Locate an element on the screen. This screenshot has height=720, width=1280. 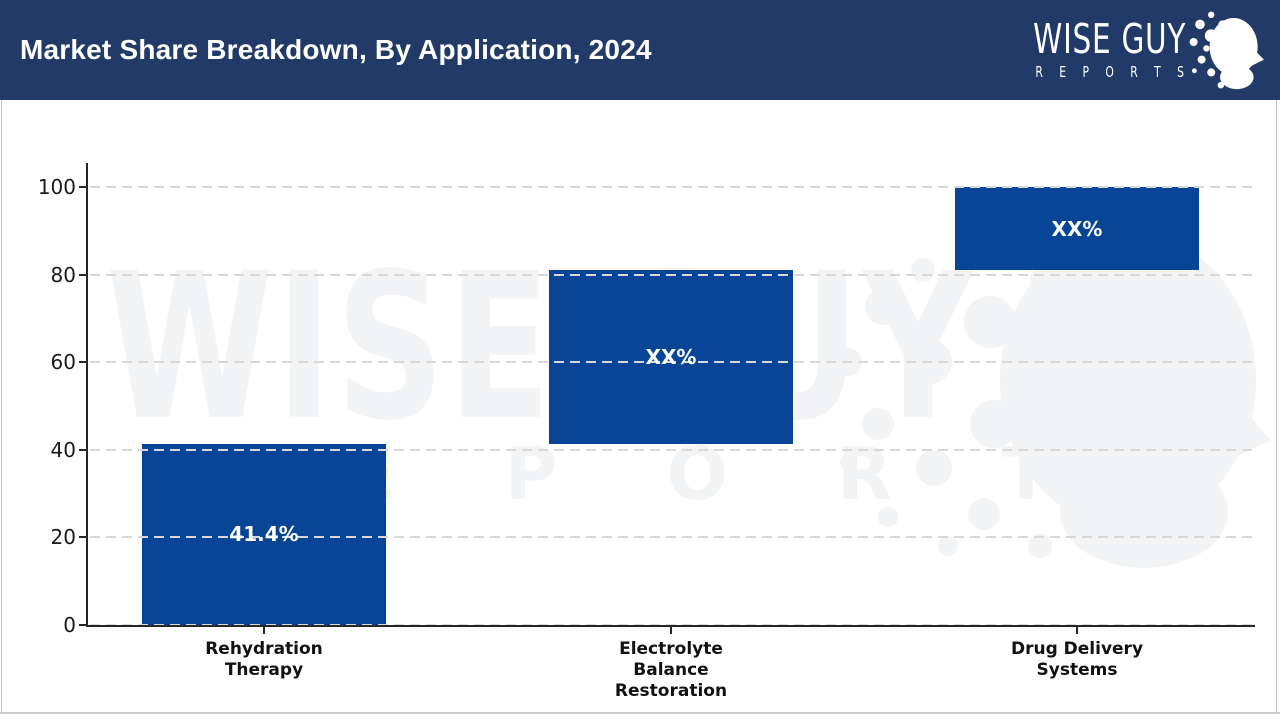
frame-bottom-border is located at coordinates (640, 713).